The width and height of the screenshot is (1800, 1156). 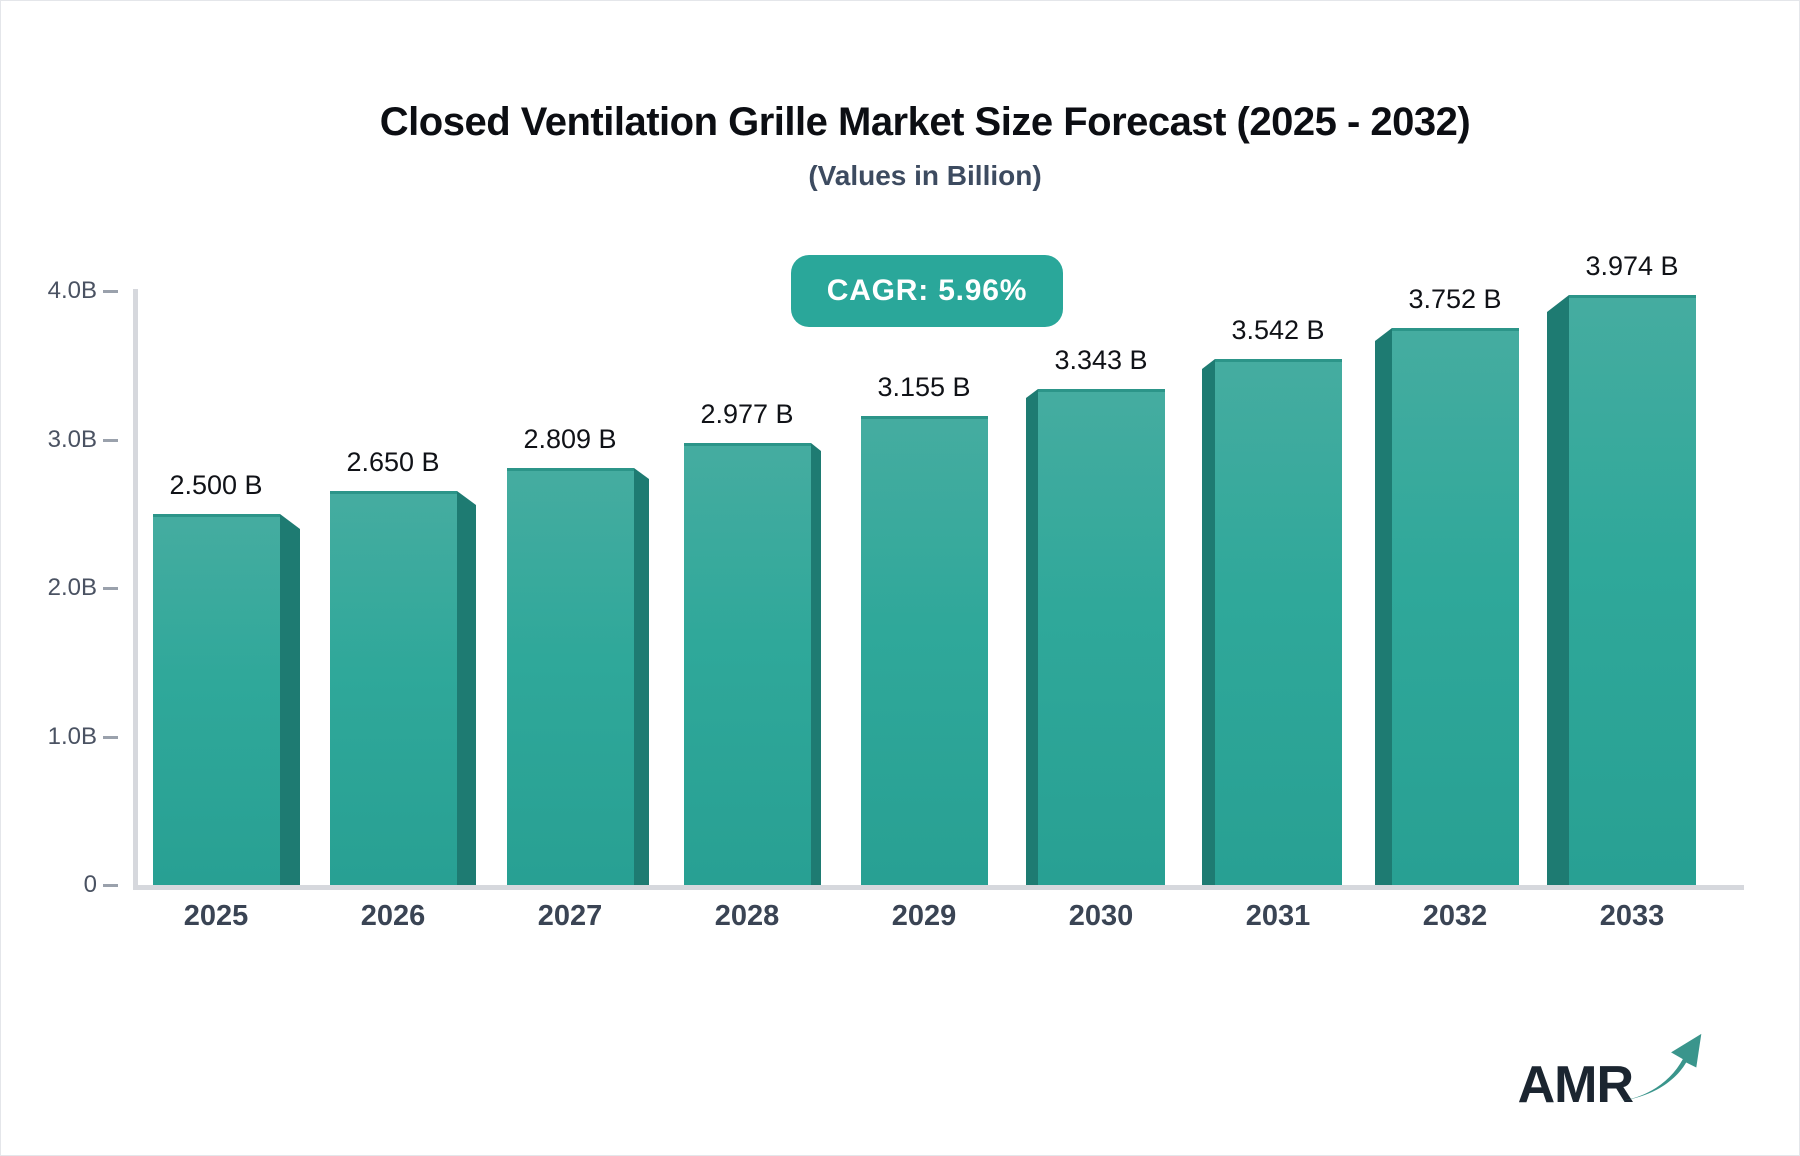 I want to click on y-tick-label: 1.0B, so click(x=72, y=736).